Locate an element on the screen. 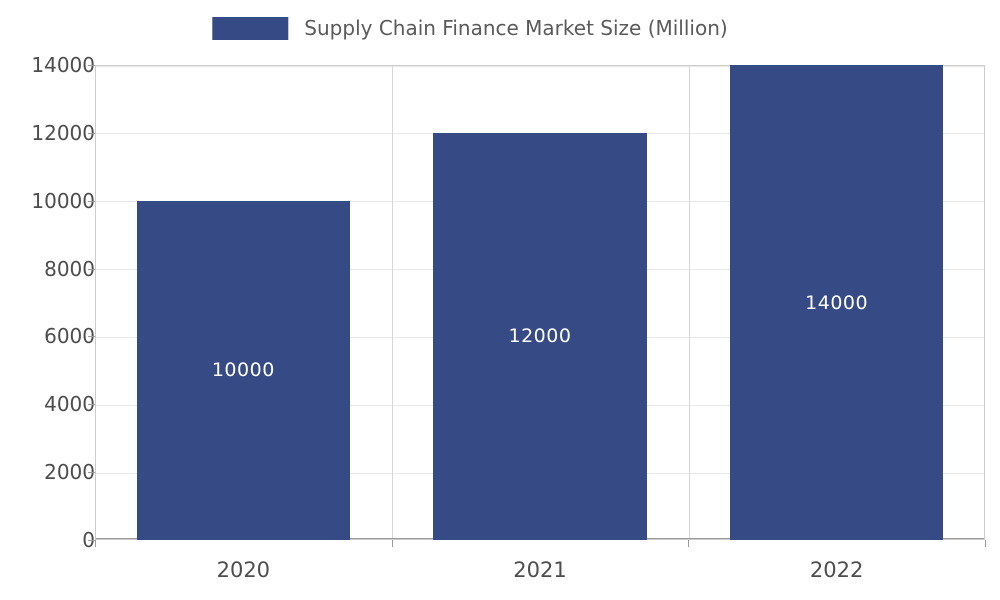 This screenshot has height=600, width=1000. bar-value-label: 12000 is located at coordinates (540, 336).